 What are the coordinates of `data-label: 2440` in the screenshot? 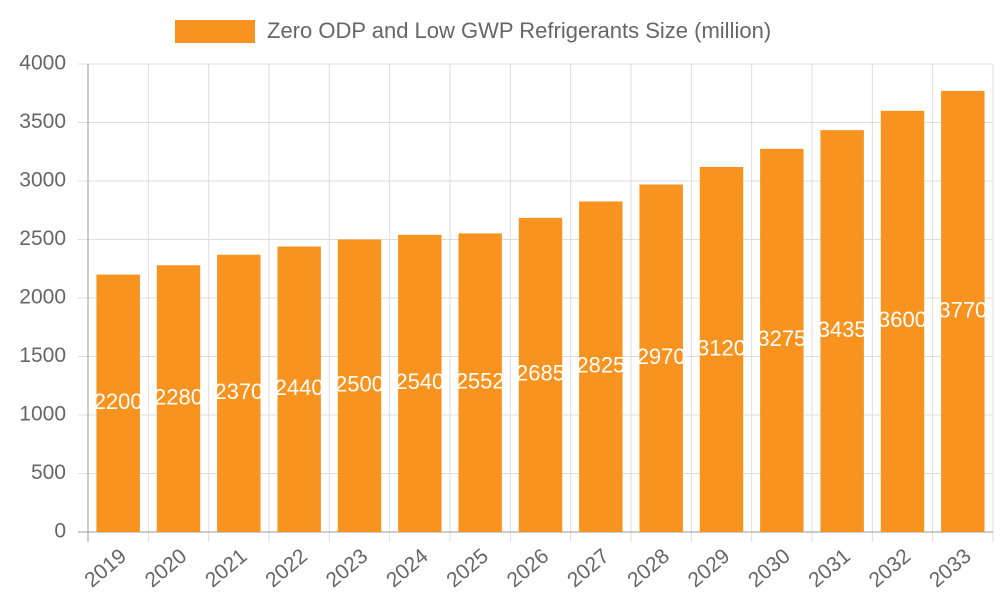 It's located at (299, 387).